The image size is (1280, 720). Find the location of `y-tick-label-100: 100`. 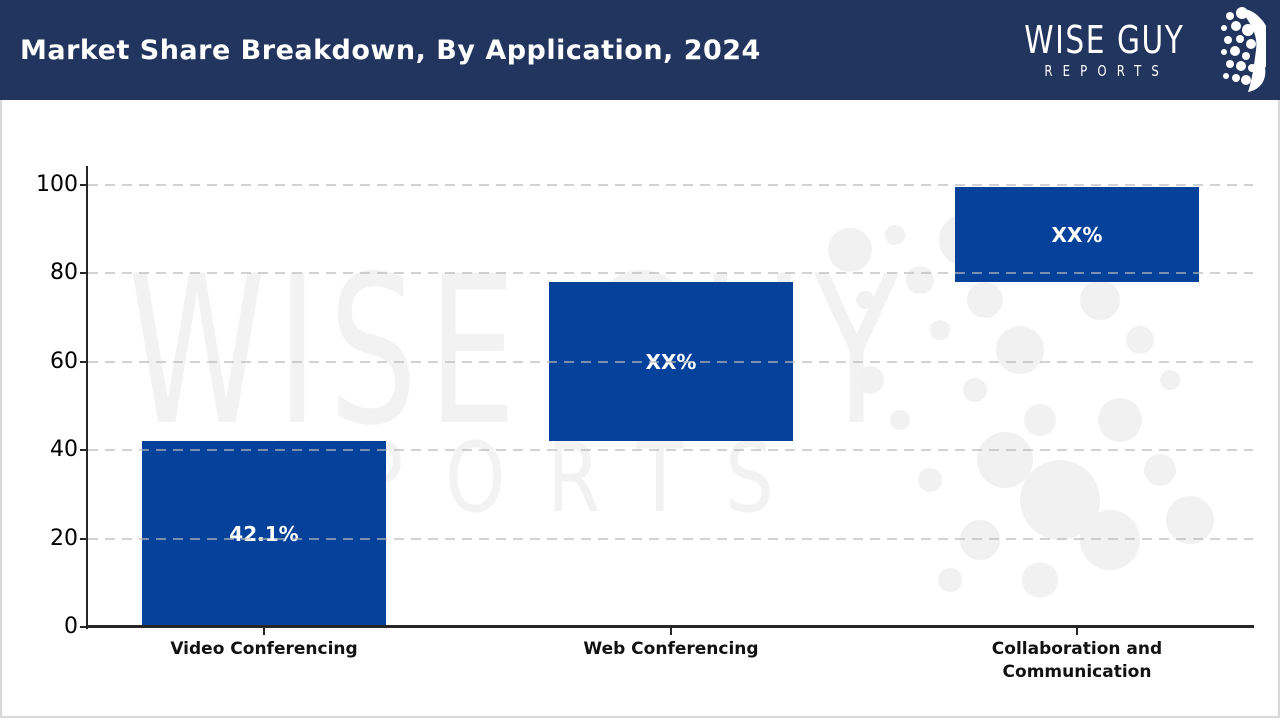

y-tick-label-100: 100 is located at coordinates (57, 184).